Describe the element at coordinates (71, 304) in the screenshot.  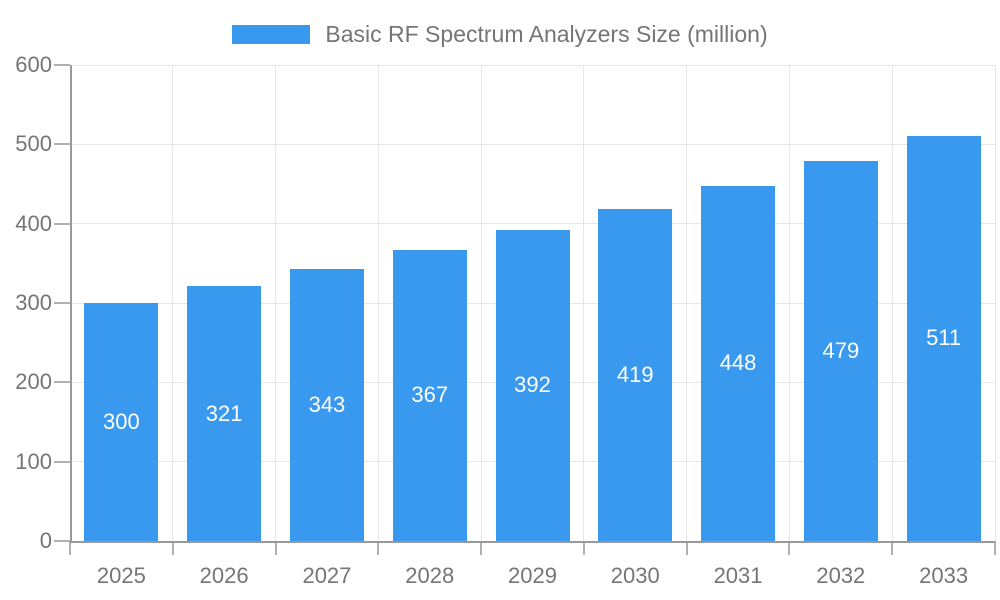
I see `y-axis-line` at that location.